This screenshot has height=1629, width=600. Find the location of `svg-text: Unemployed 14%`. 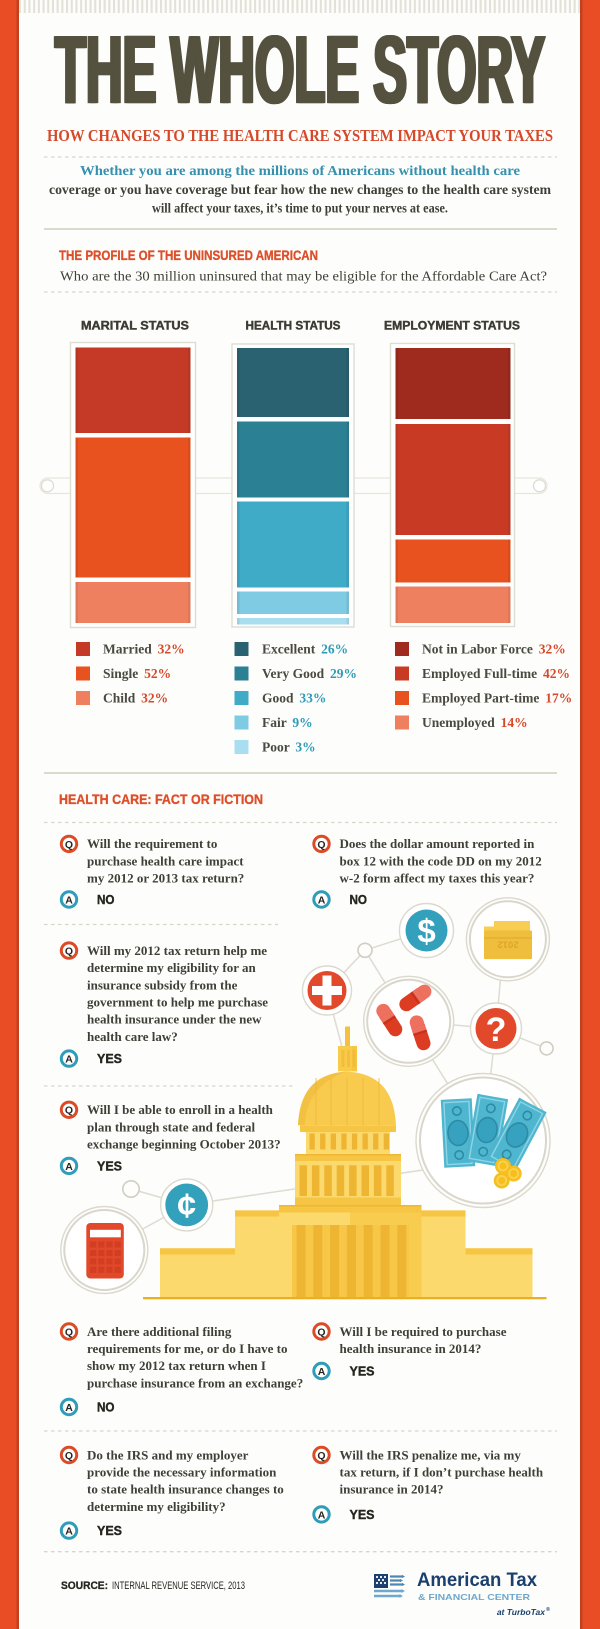

svg-text: Unemployed 14% is located at coordinates (475, 722).